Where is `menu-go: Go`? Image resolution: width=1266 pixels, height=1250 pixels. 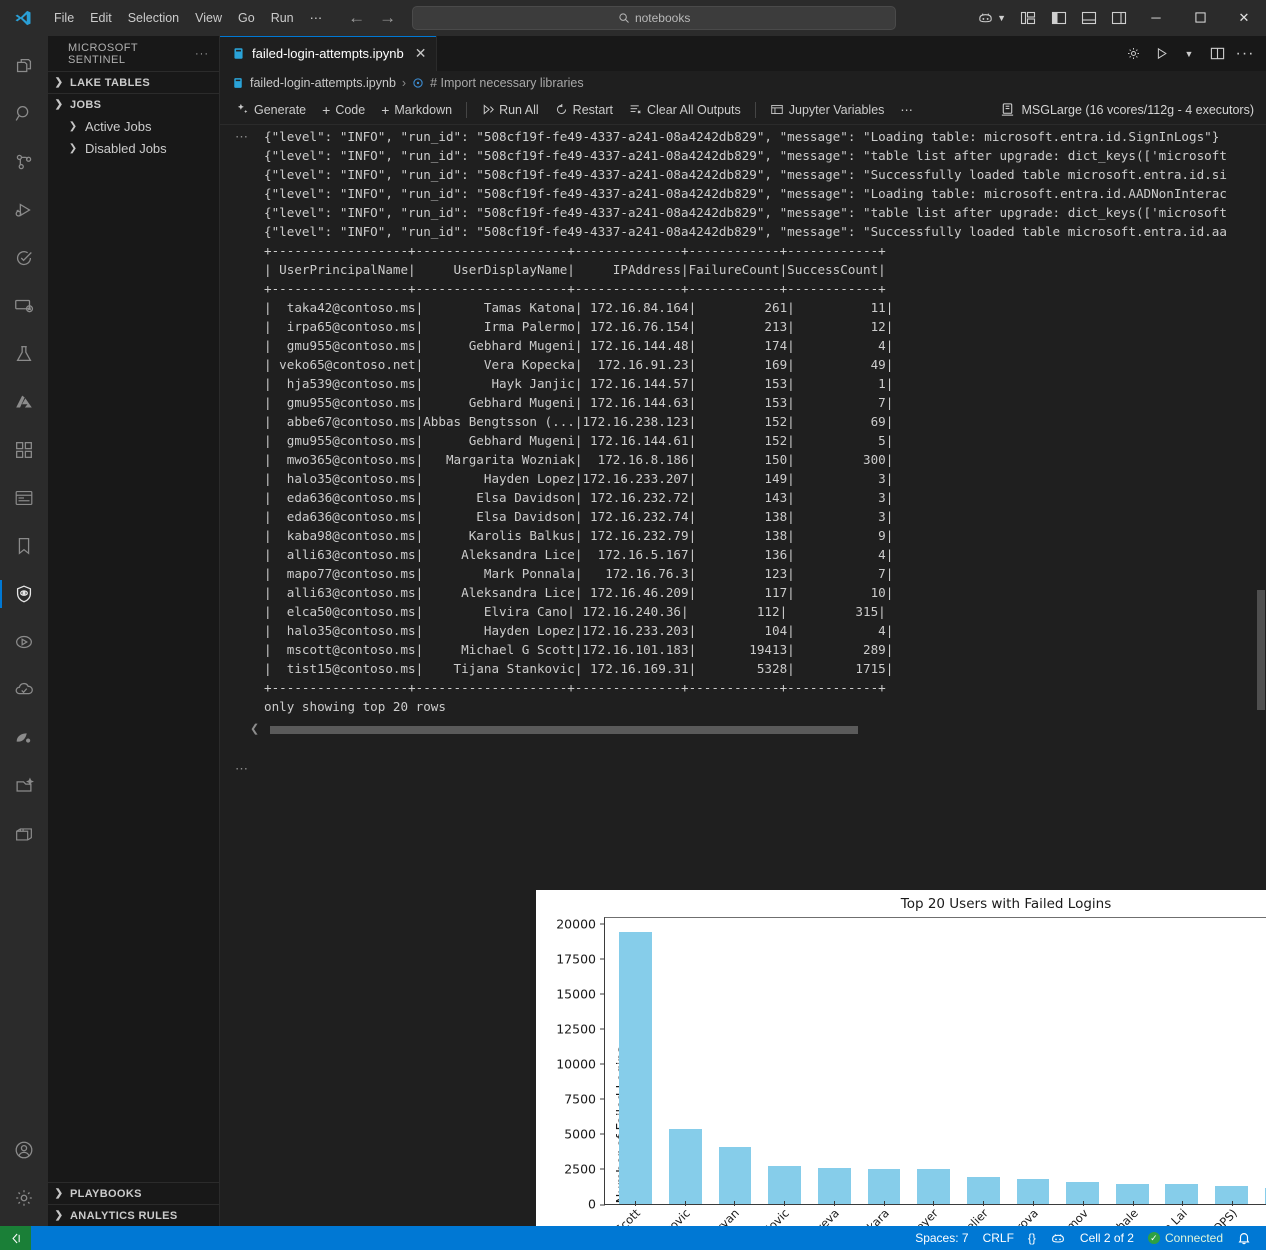
menu-go: Go is located at coordinates (246, 17).